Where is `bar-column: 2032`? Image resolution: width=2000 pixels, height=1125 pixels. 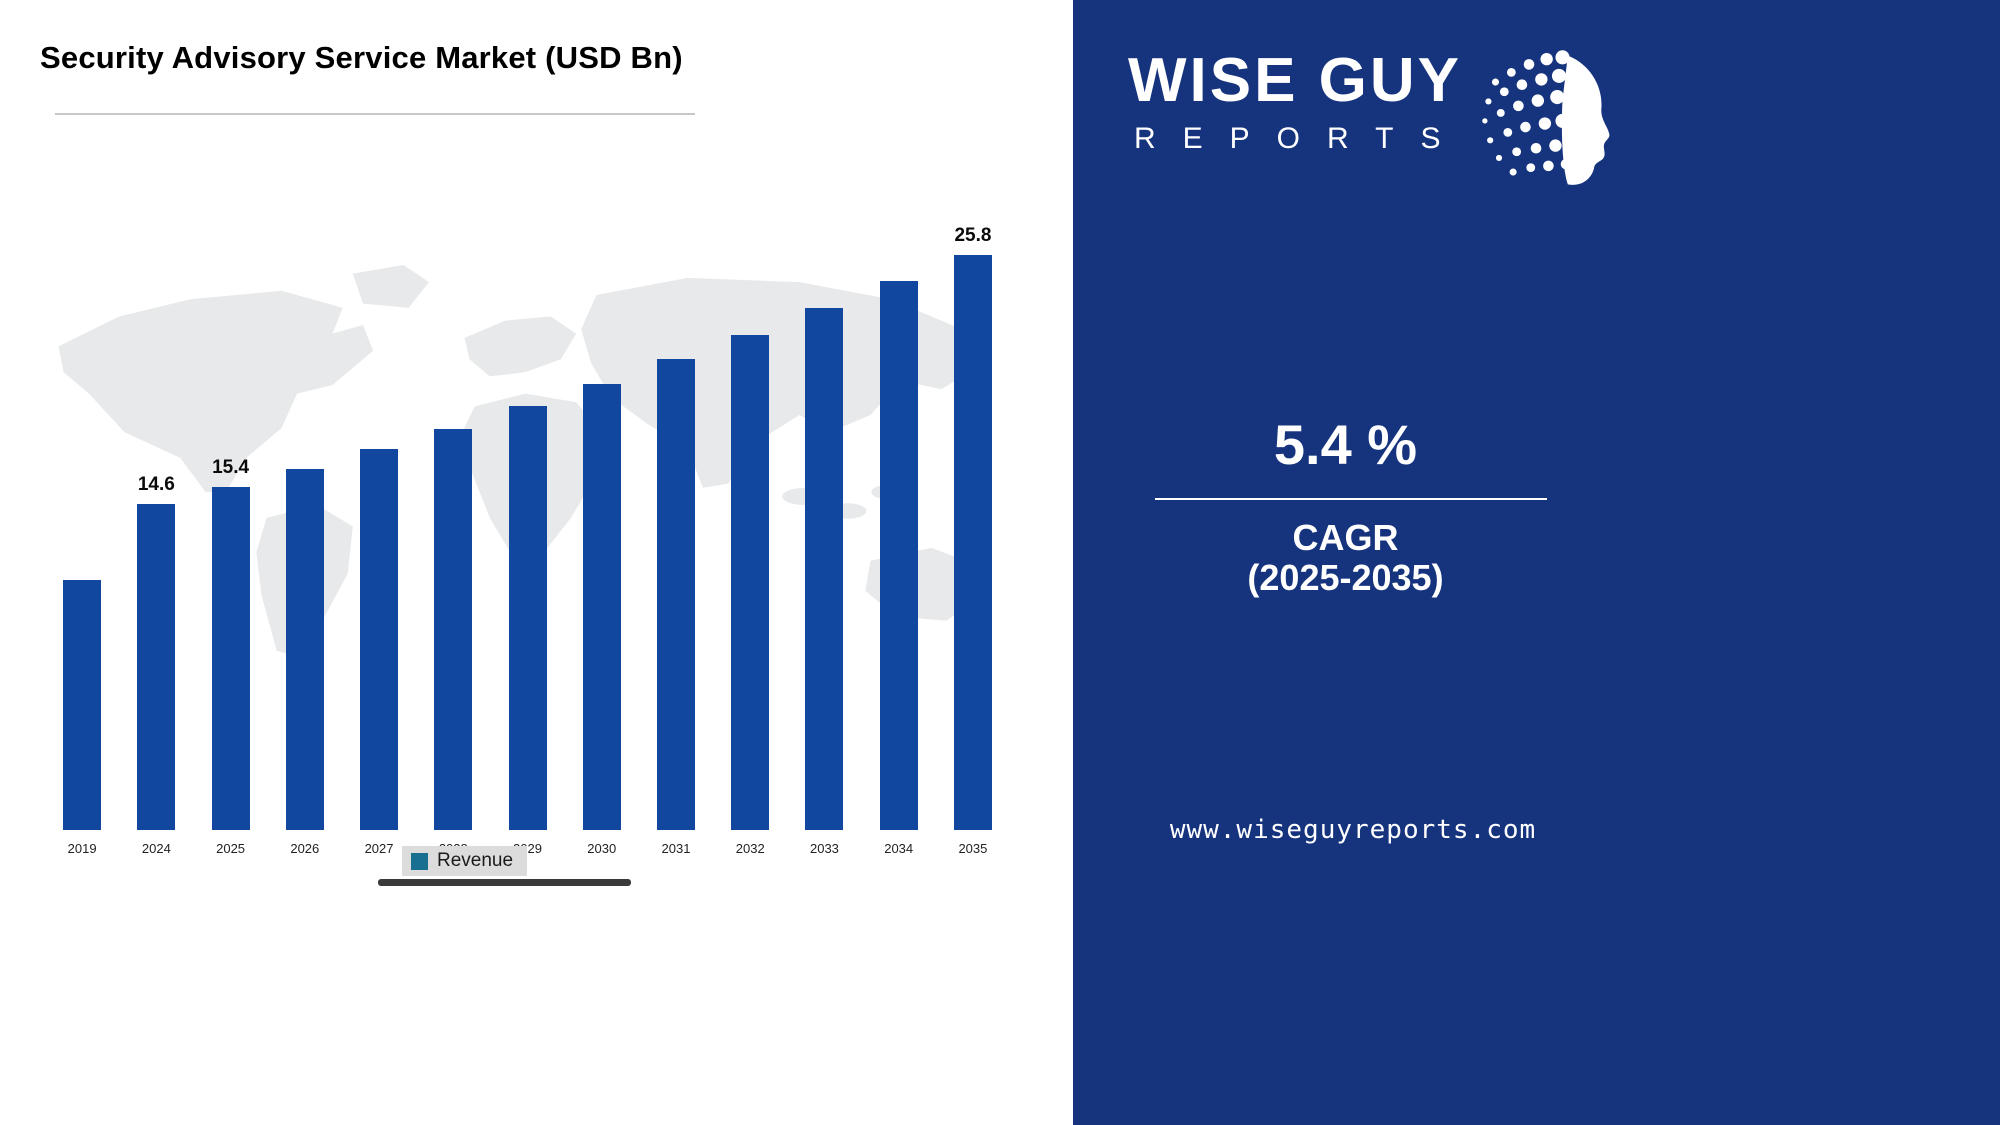
bar-column: 2032 is located at coordinates (750, 540).